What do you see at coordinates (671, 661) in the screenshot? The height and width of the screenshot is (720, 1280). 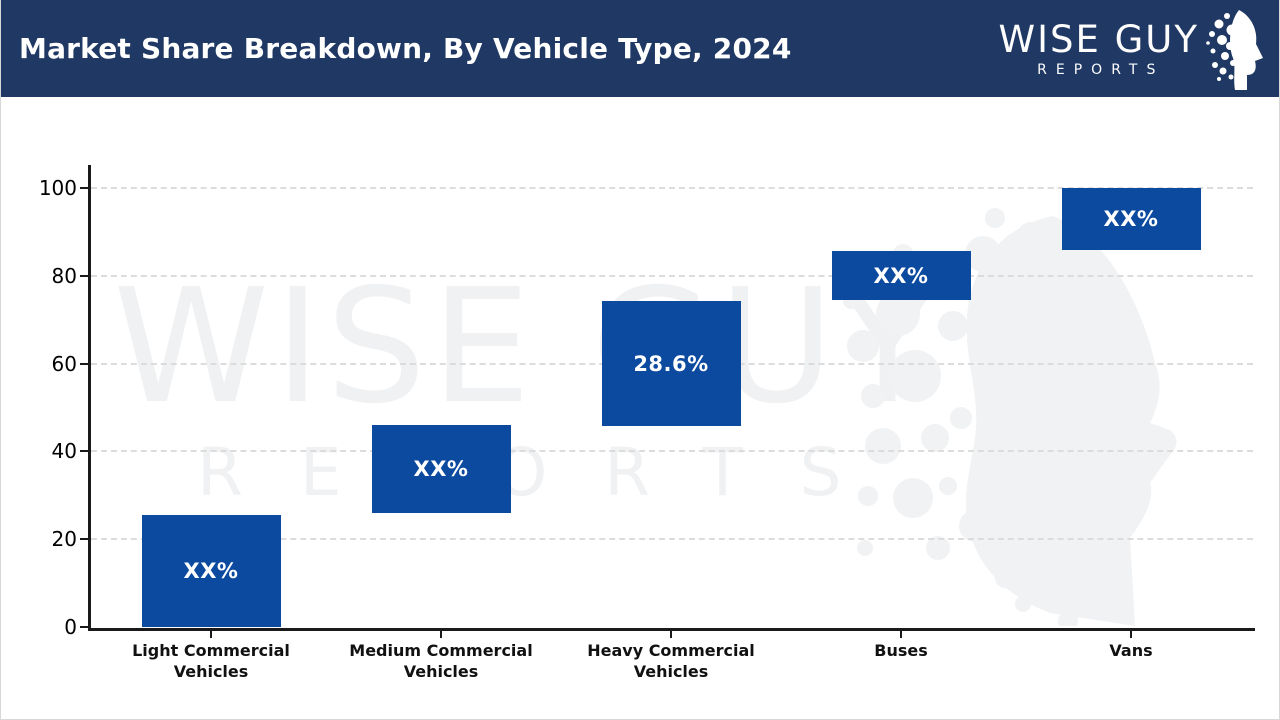 I see `x-category-label: Heavy Commercial Vehicles` at bounding box center [671, 661].